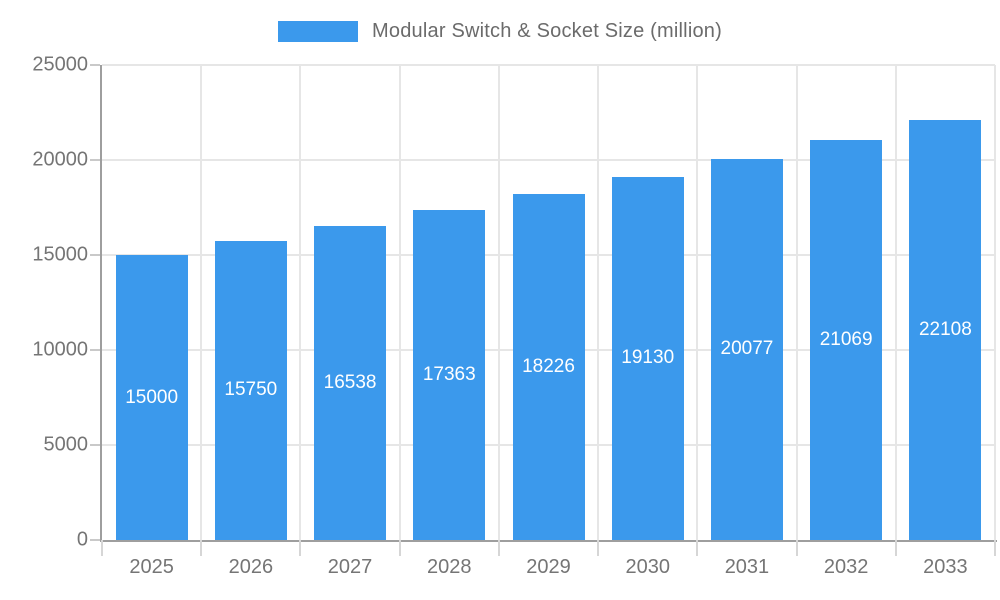 The image size is (1000, 600). I want to click on y-tick-label-25000: 25000, so click(60, 64).